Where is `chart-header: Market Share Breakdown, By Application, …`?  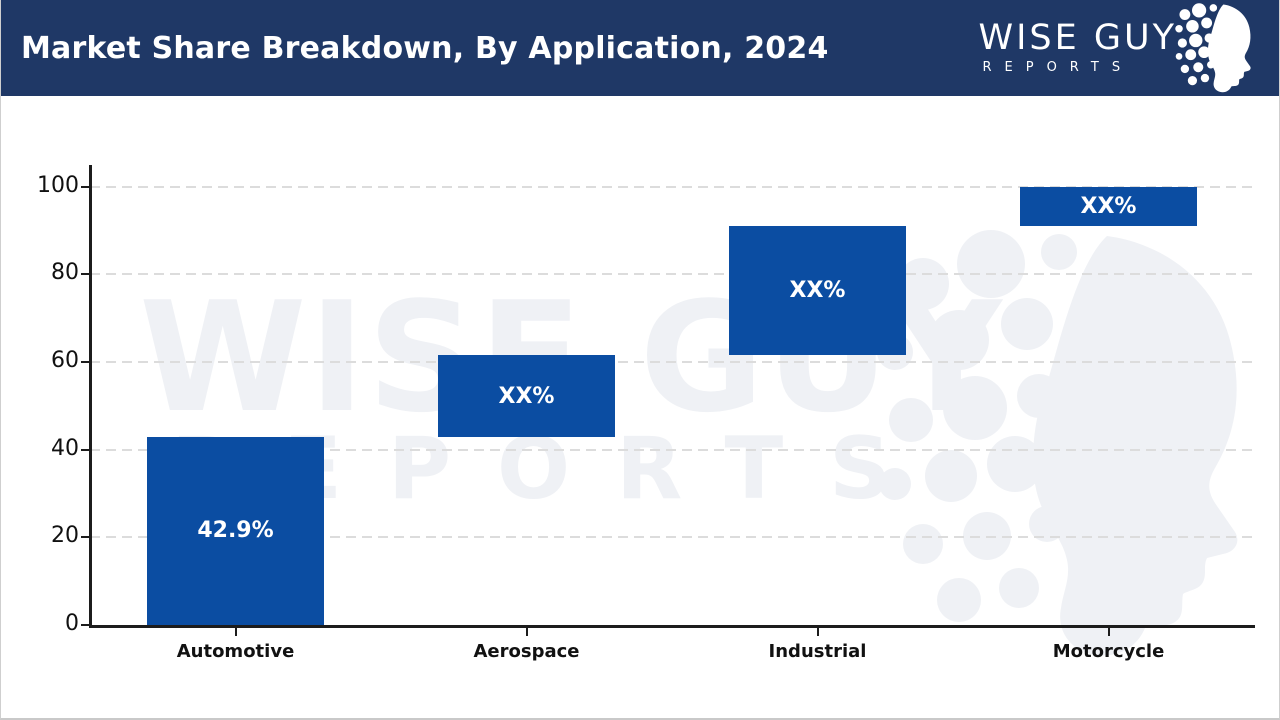
chart-header: Market Share Breakdown, By Application, … is located at coordinates (640, 48).